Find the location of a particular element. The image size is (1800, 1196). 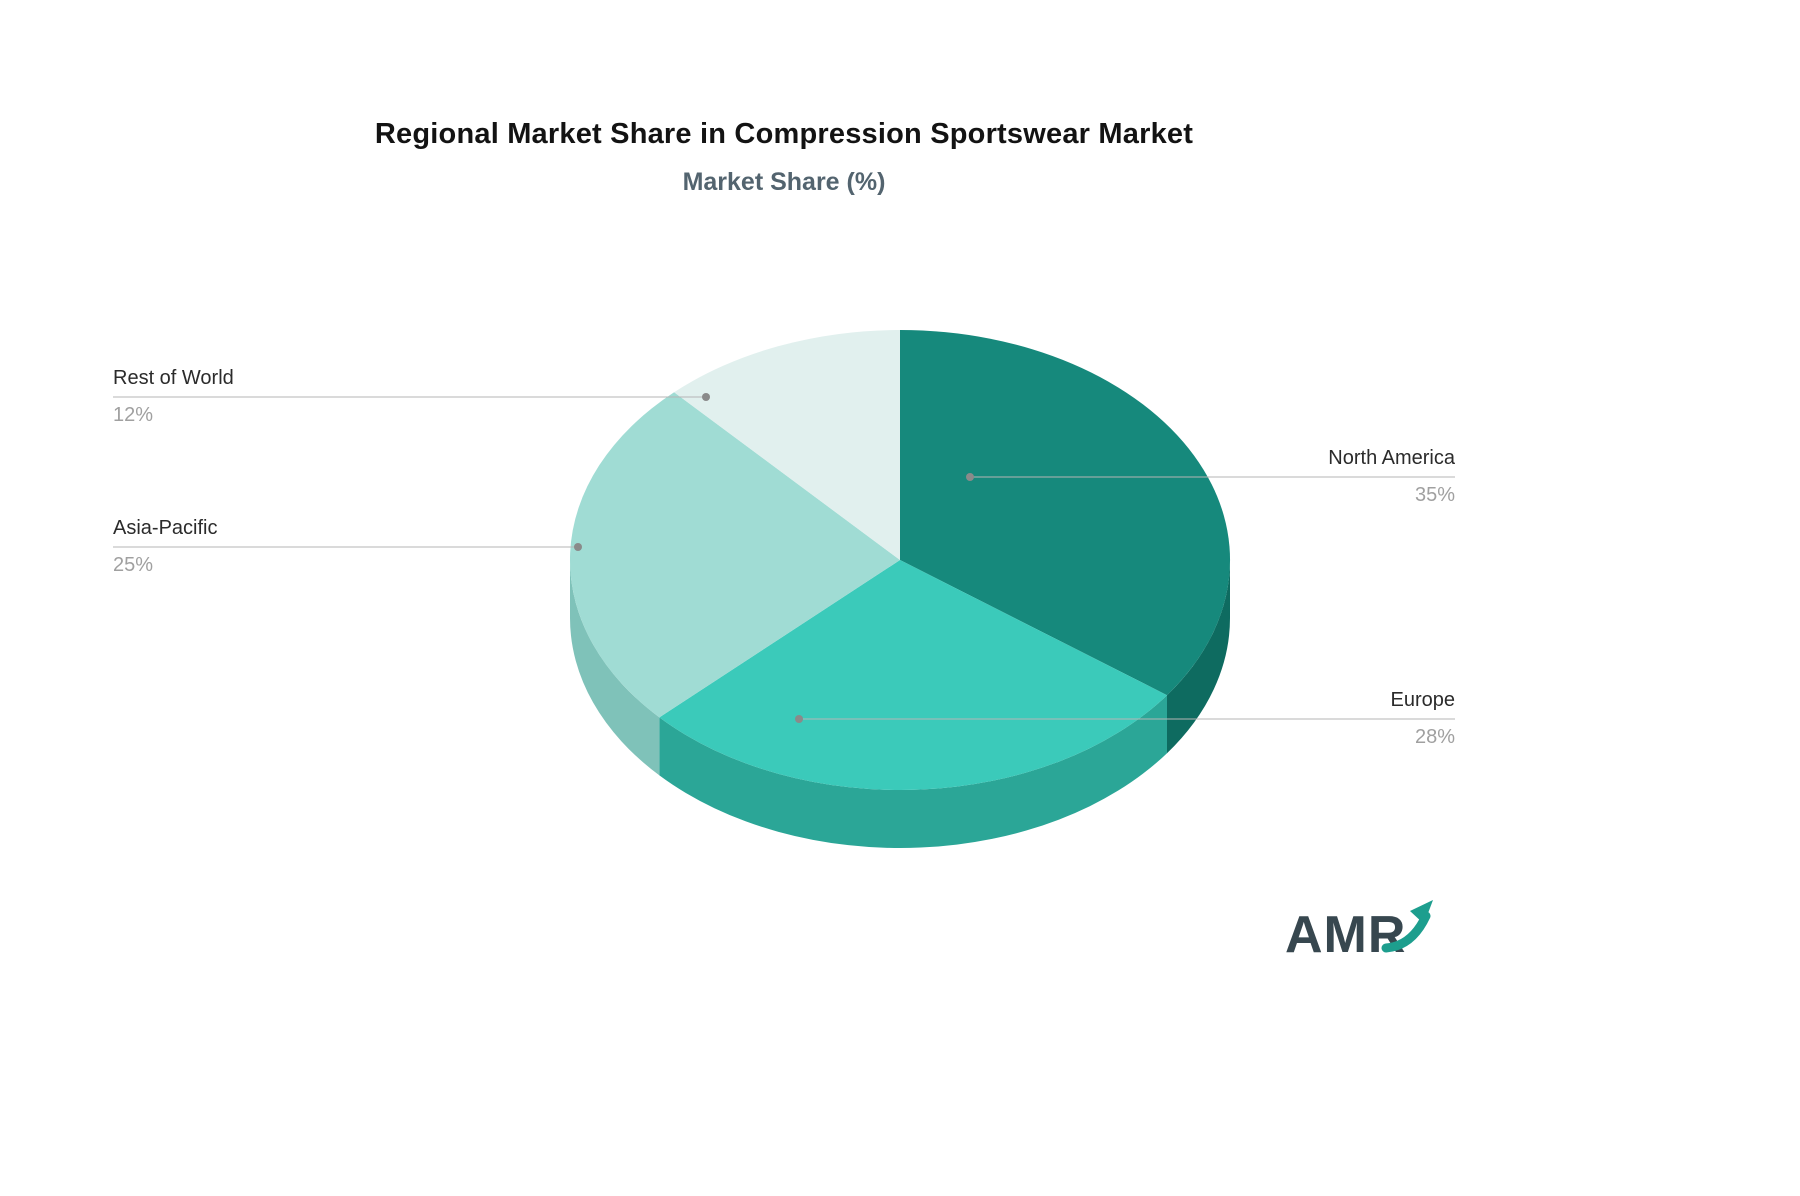

pie-slice-north-america is located at coordinates (1065, 513).